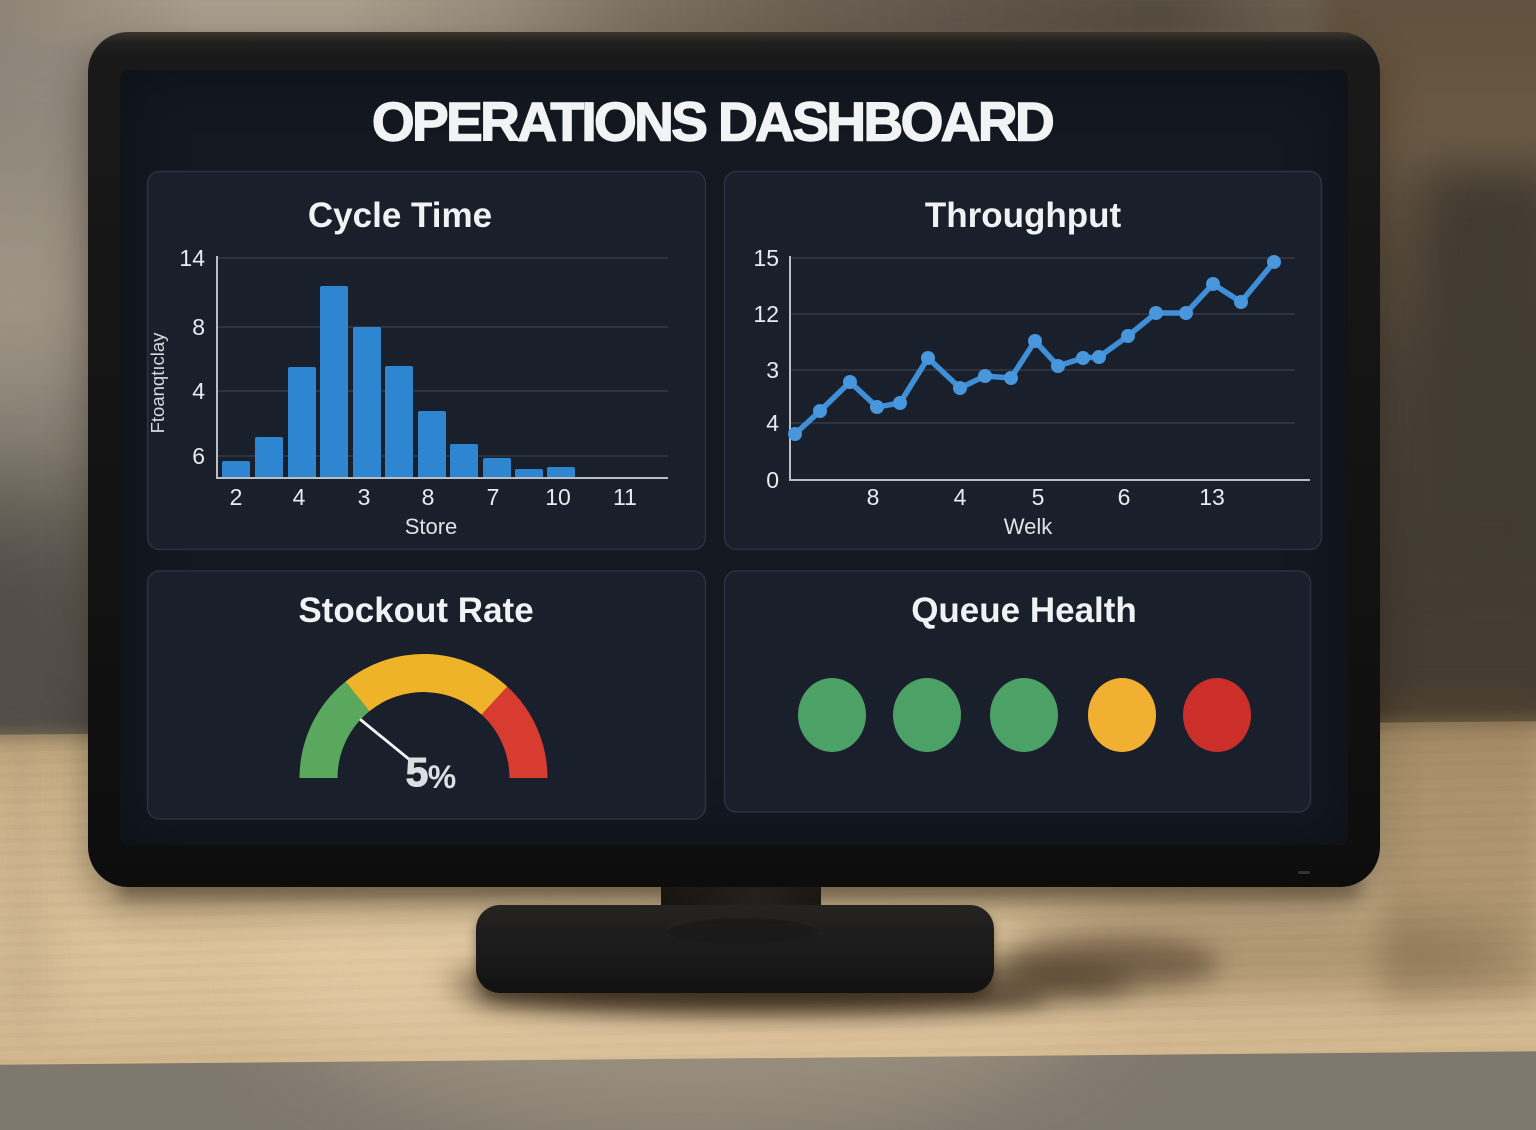 This screenshot has width=1536, height=1130. I want to click on svg-text: Stockout Rate, so click(415, 610).